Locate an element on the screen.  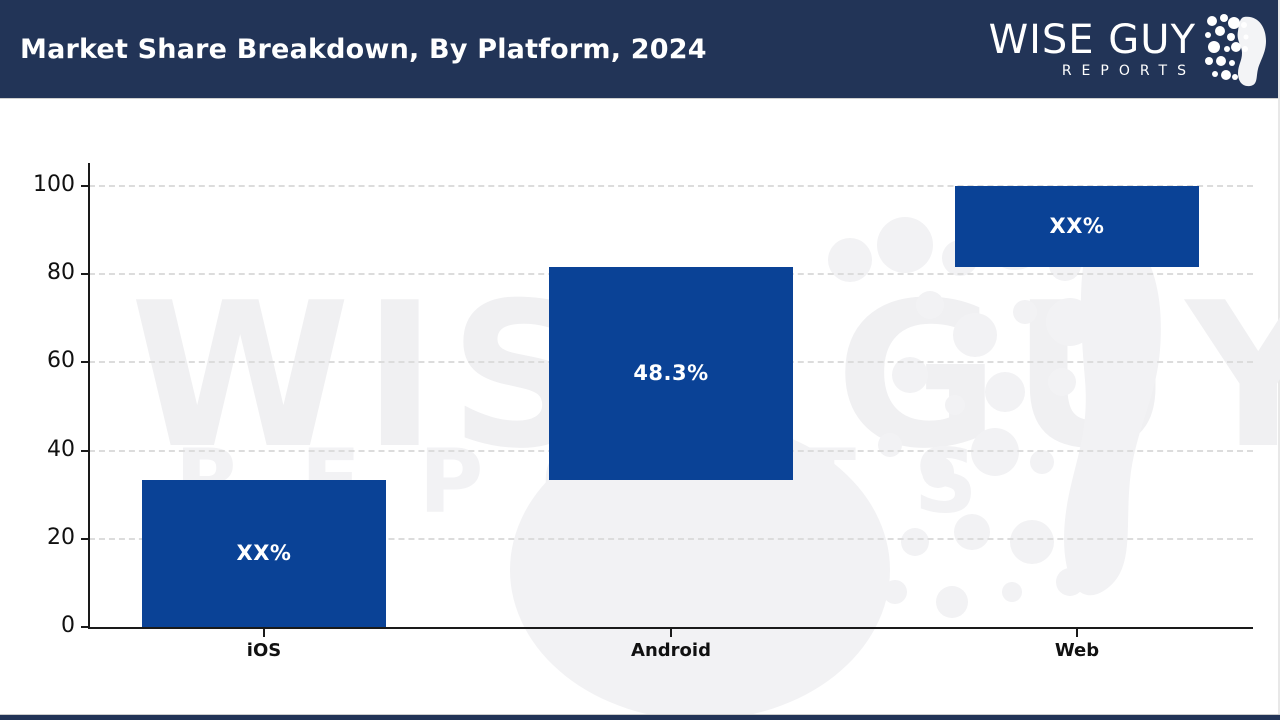
y-axis-tick-label: 60 is located at coordinates (61, 361).